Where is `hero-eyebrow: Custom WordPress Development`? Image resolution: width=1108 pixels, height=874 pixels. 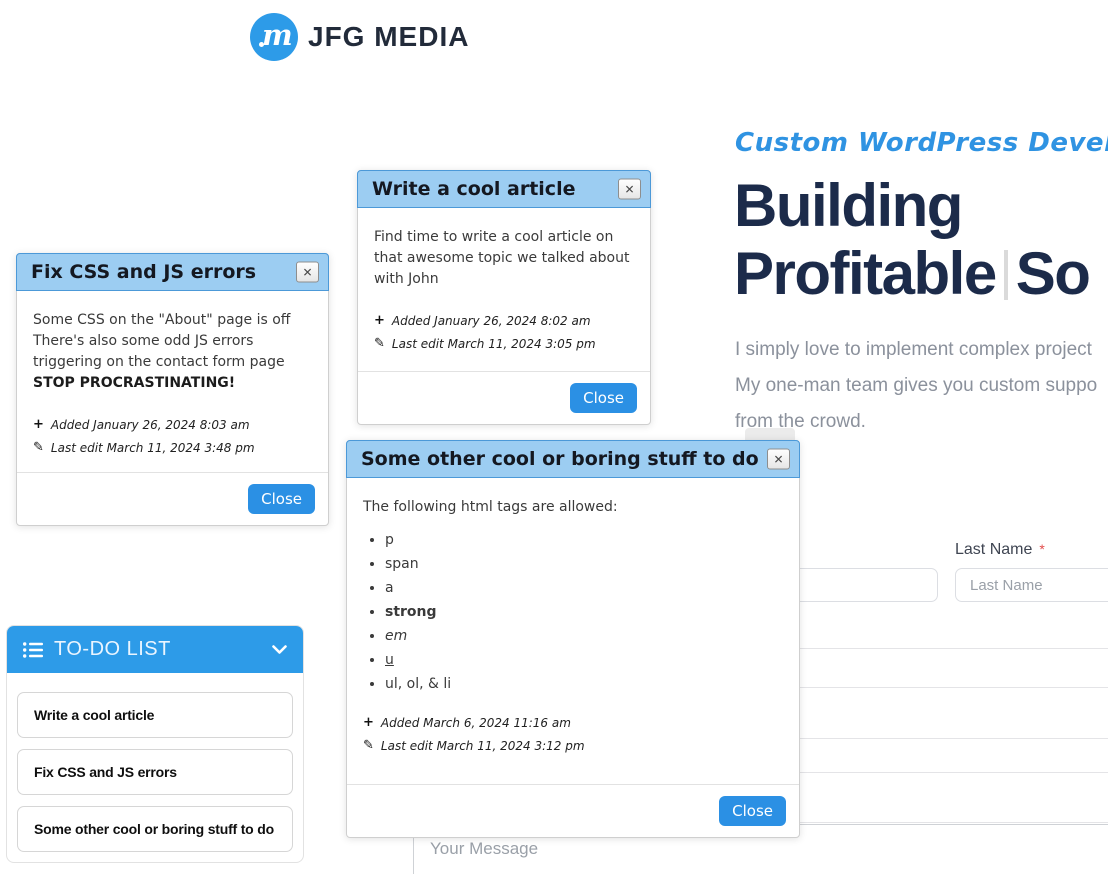
hero-eyebrow: Custom WordPress Development is located at coordinates (921, 143).